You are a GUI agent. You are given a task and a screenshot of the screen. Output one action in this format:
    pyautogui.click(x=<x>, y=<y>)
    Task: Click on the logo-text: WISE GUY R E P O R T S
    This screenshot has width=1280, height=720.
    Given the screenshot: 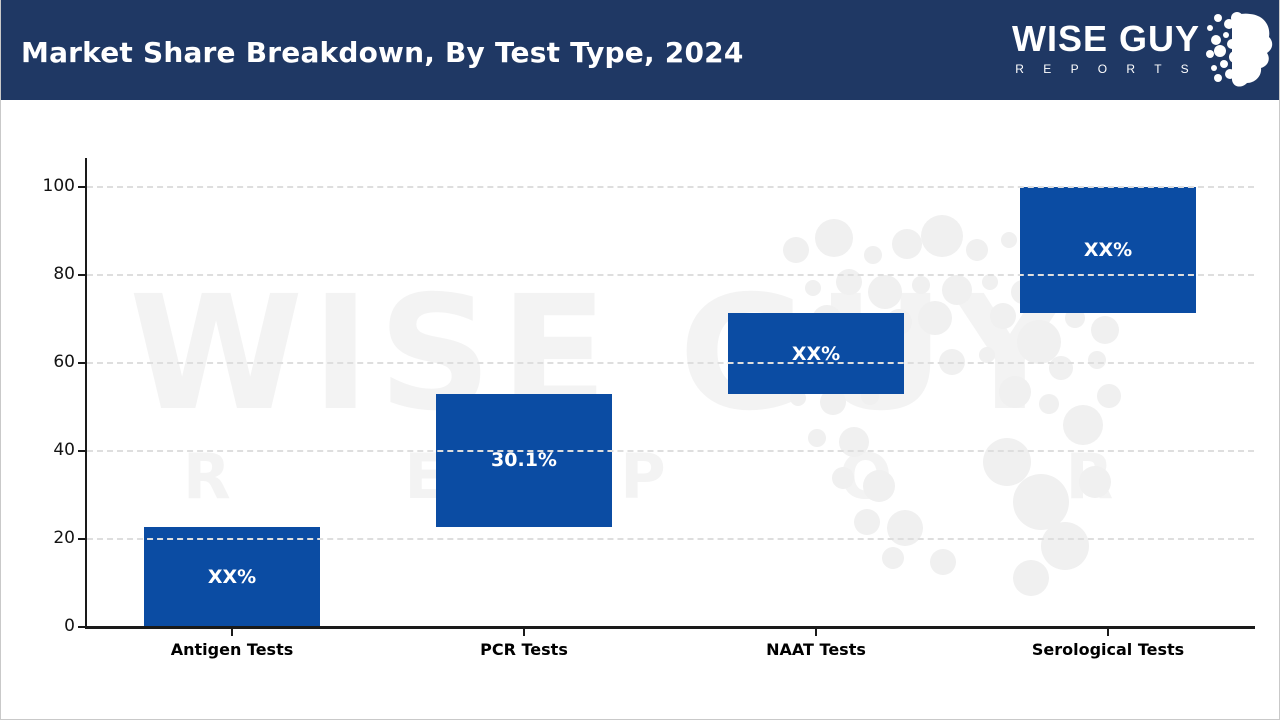 What is the action you would take?
    pyautogui.click(x=1106, y=47)
    